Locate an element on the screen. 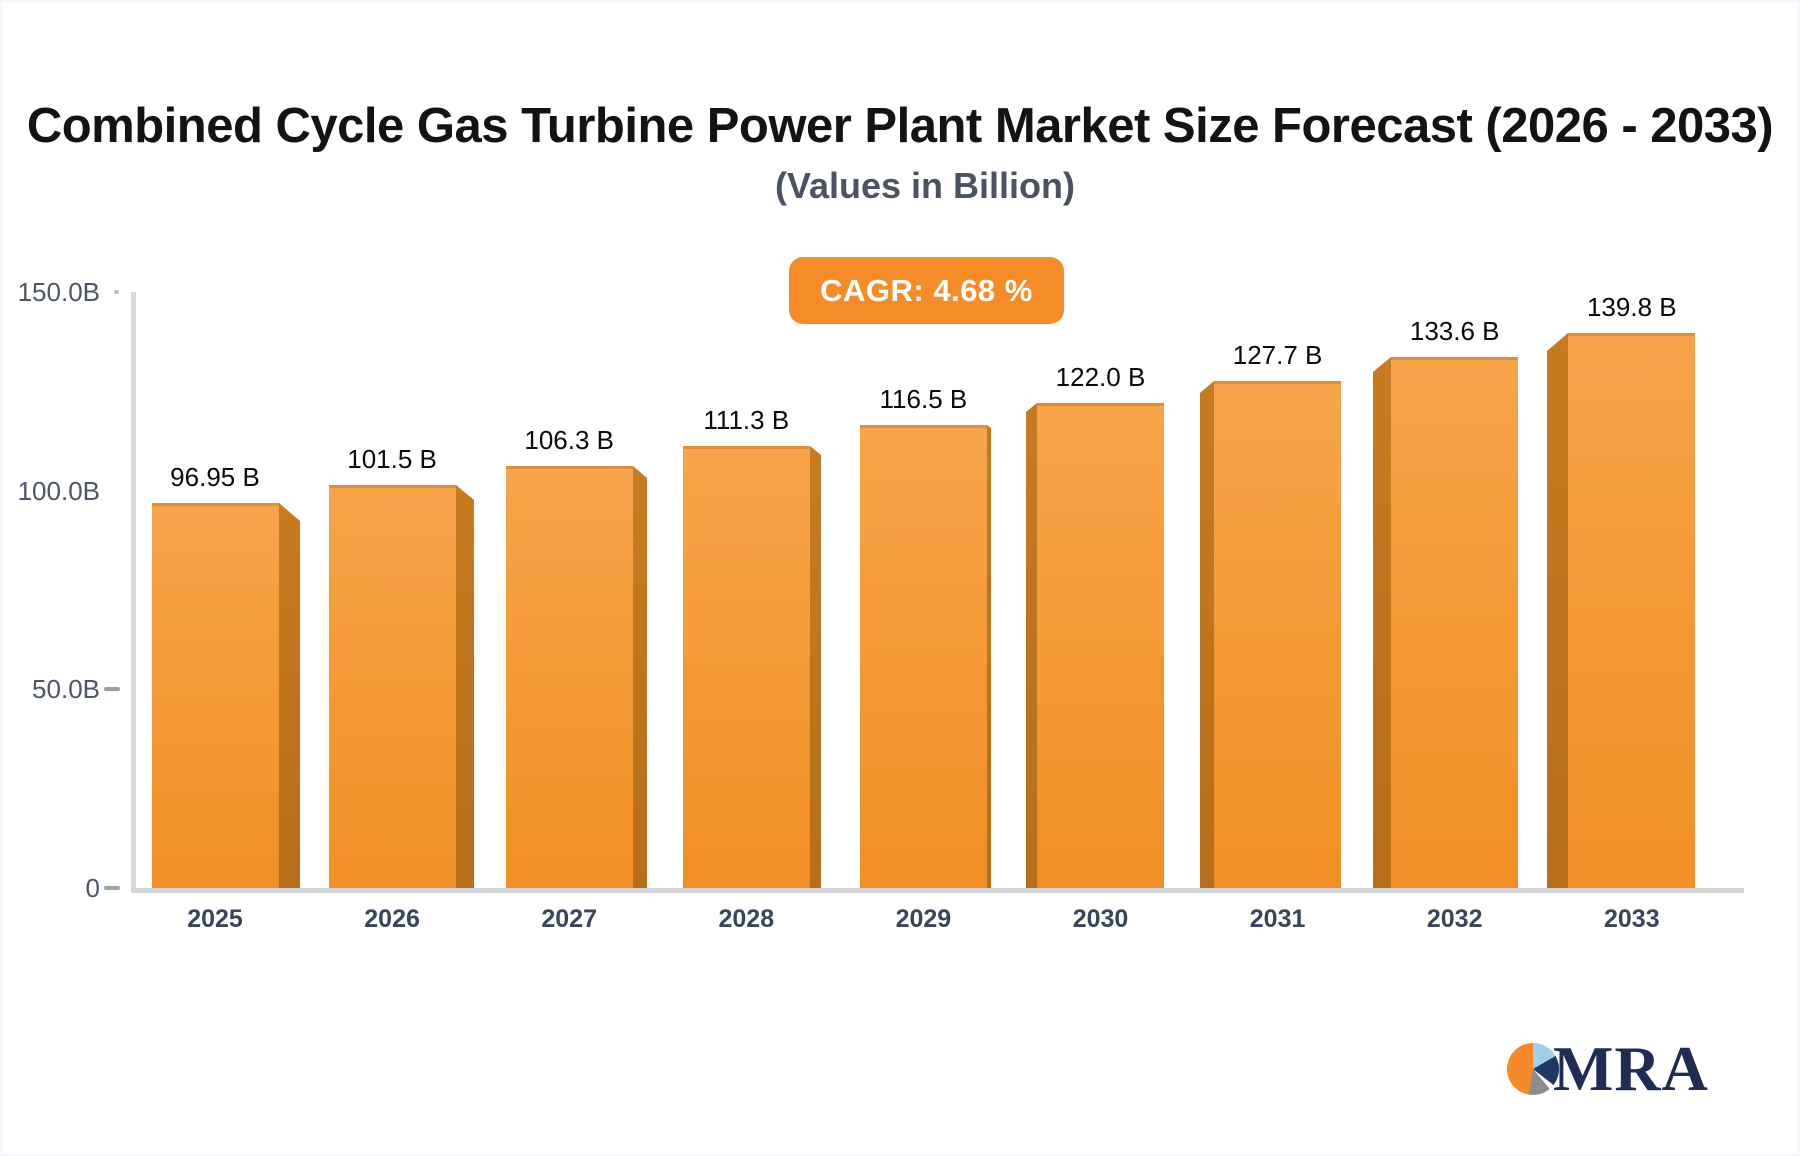 This screenshot has width=1800, height=1156. bar-value-label: 122.0 B is located at coordinates (1100, 377).